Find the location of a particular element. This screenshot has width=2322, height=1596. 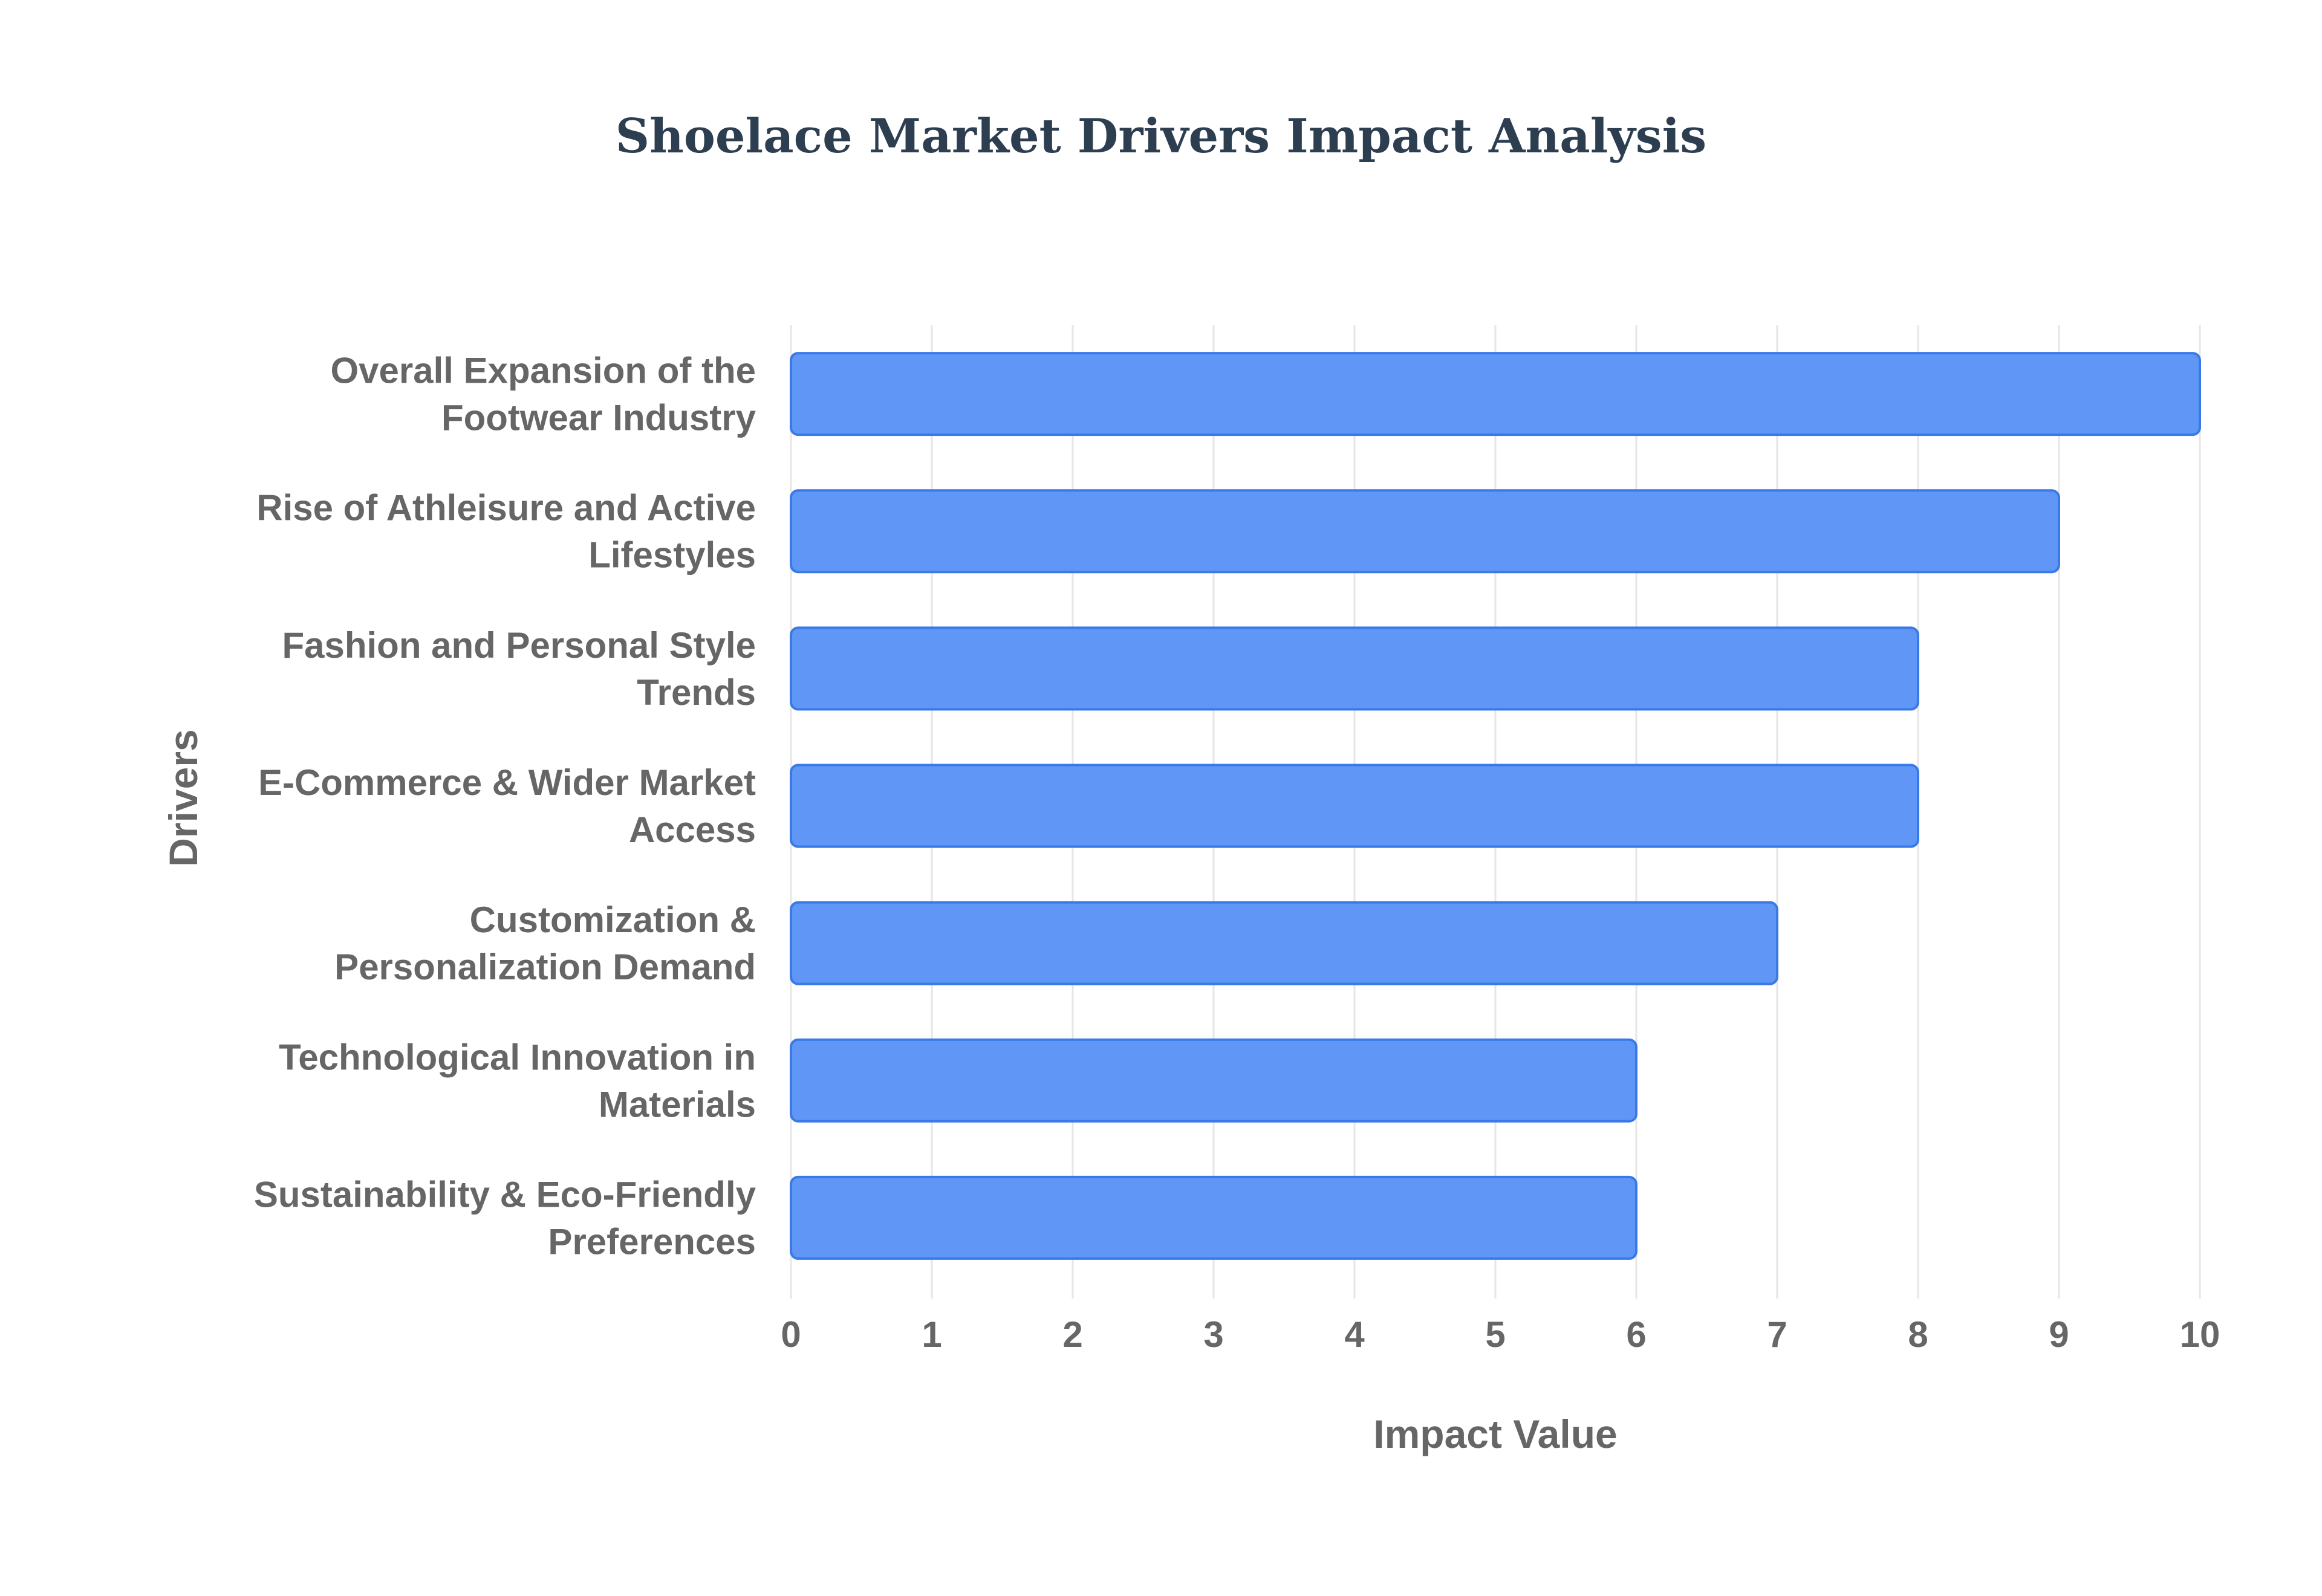

x-tick-labels: 0 1 2 3 4 5 6 7 8 9 10 is located at coordinates (1500, 1334).